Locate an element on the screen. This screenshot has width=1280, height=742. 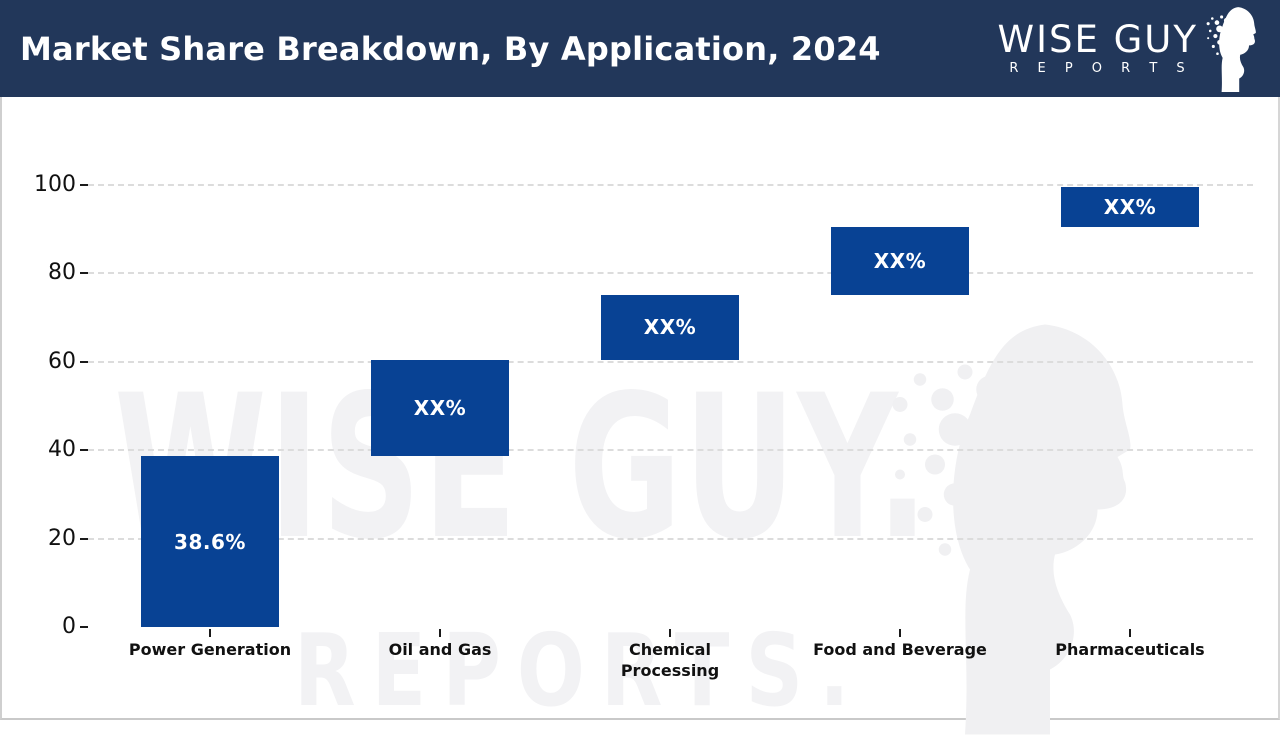
bar-food-and-beverage: XX% is located at coordinates (900, 261).